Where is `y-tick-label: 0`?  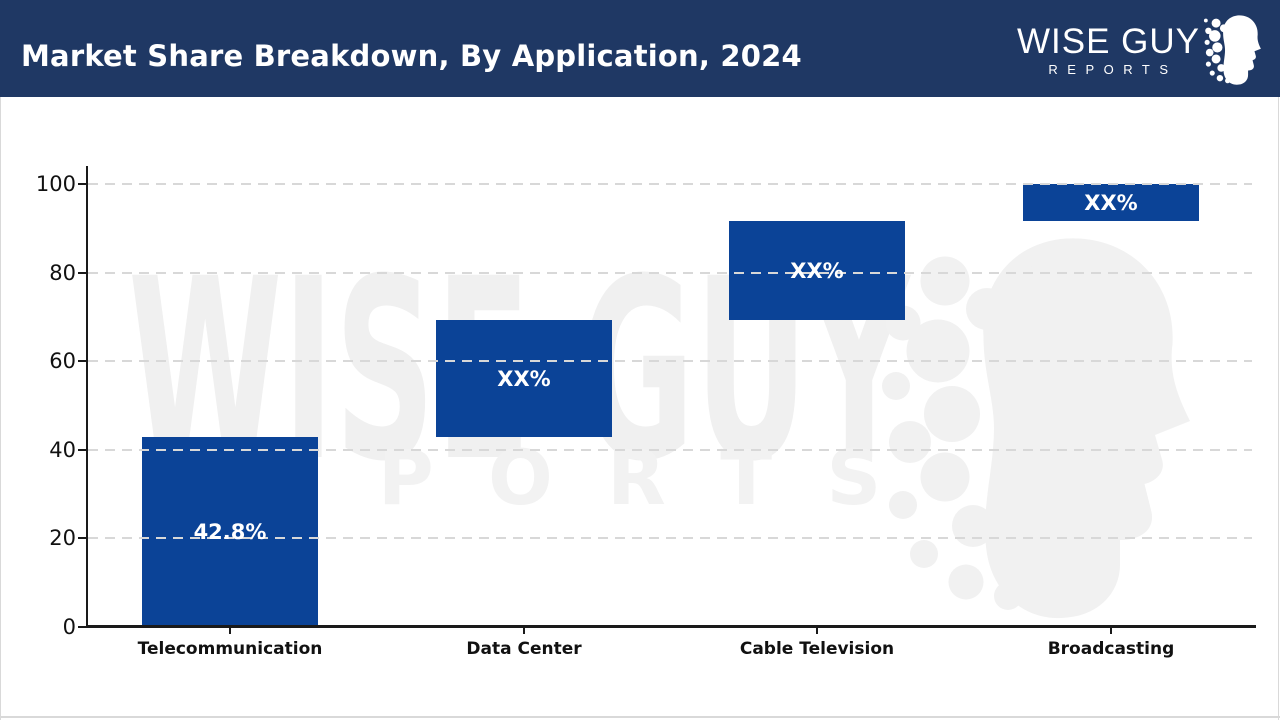 y-tick-label: 0 is located at coordinates (69, 627).